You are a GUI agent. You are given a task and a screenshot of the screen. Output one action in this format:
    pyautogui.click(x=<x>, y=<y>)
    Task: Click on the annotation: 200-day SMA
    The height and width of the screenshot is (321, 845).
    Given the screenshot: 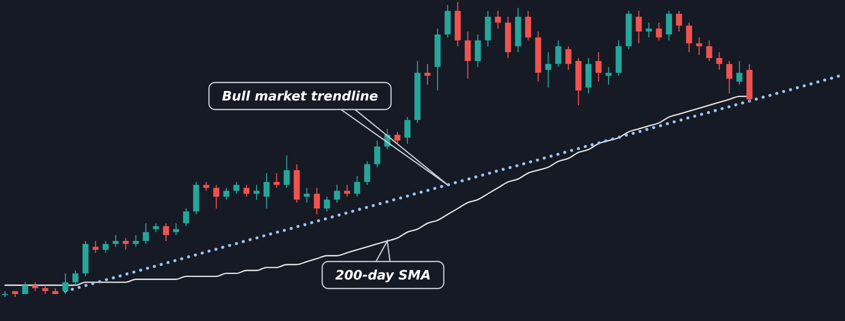 What is the action you would take?
    pyautogui.click(x=383, y=276)
    